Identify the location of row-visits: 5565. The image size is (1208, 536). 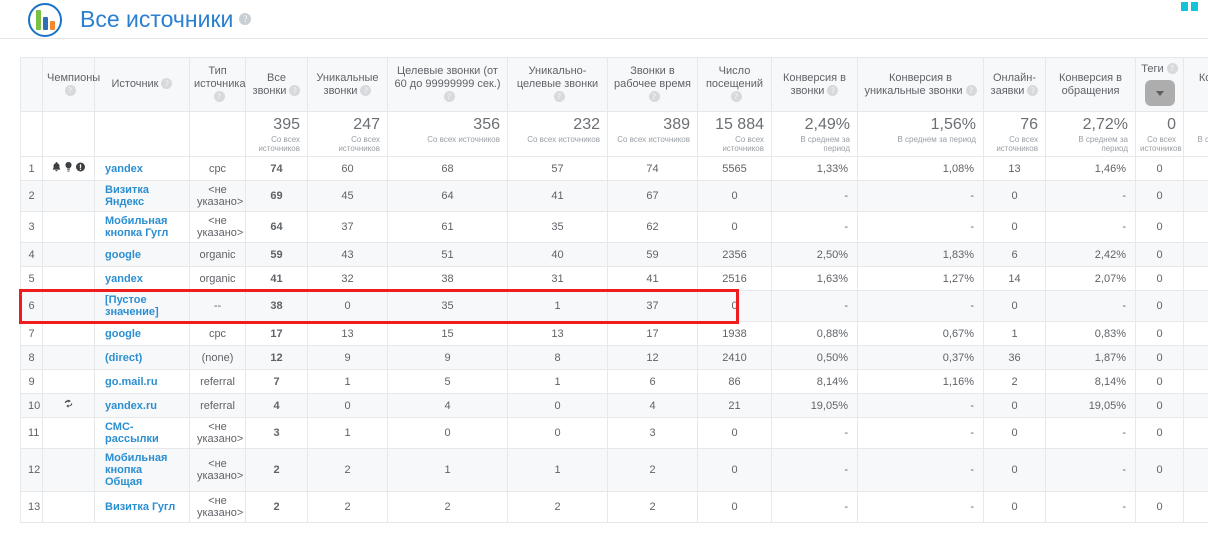
(734, 168).